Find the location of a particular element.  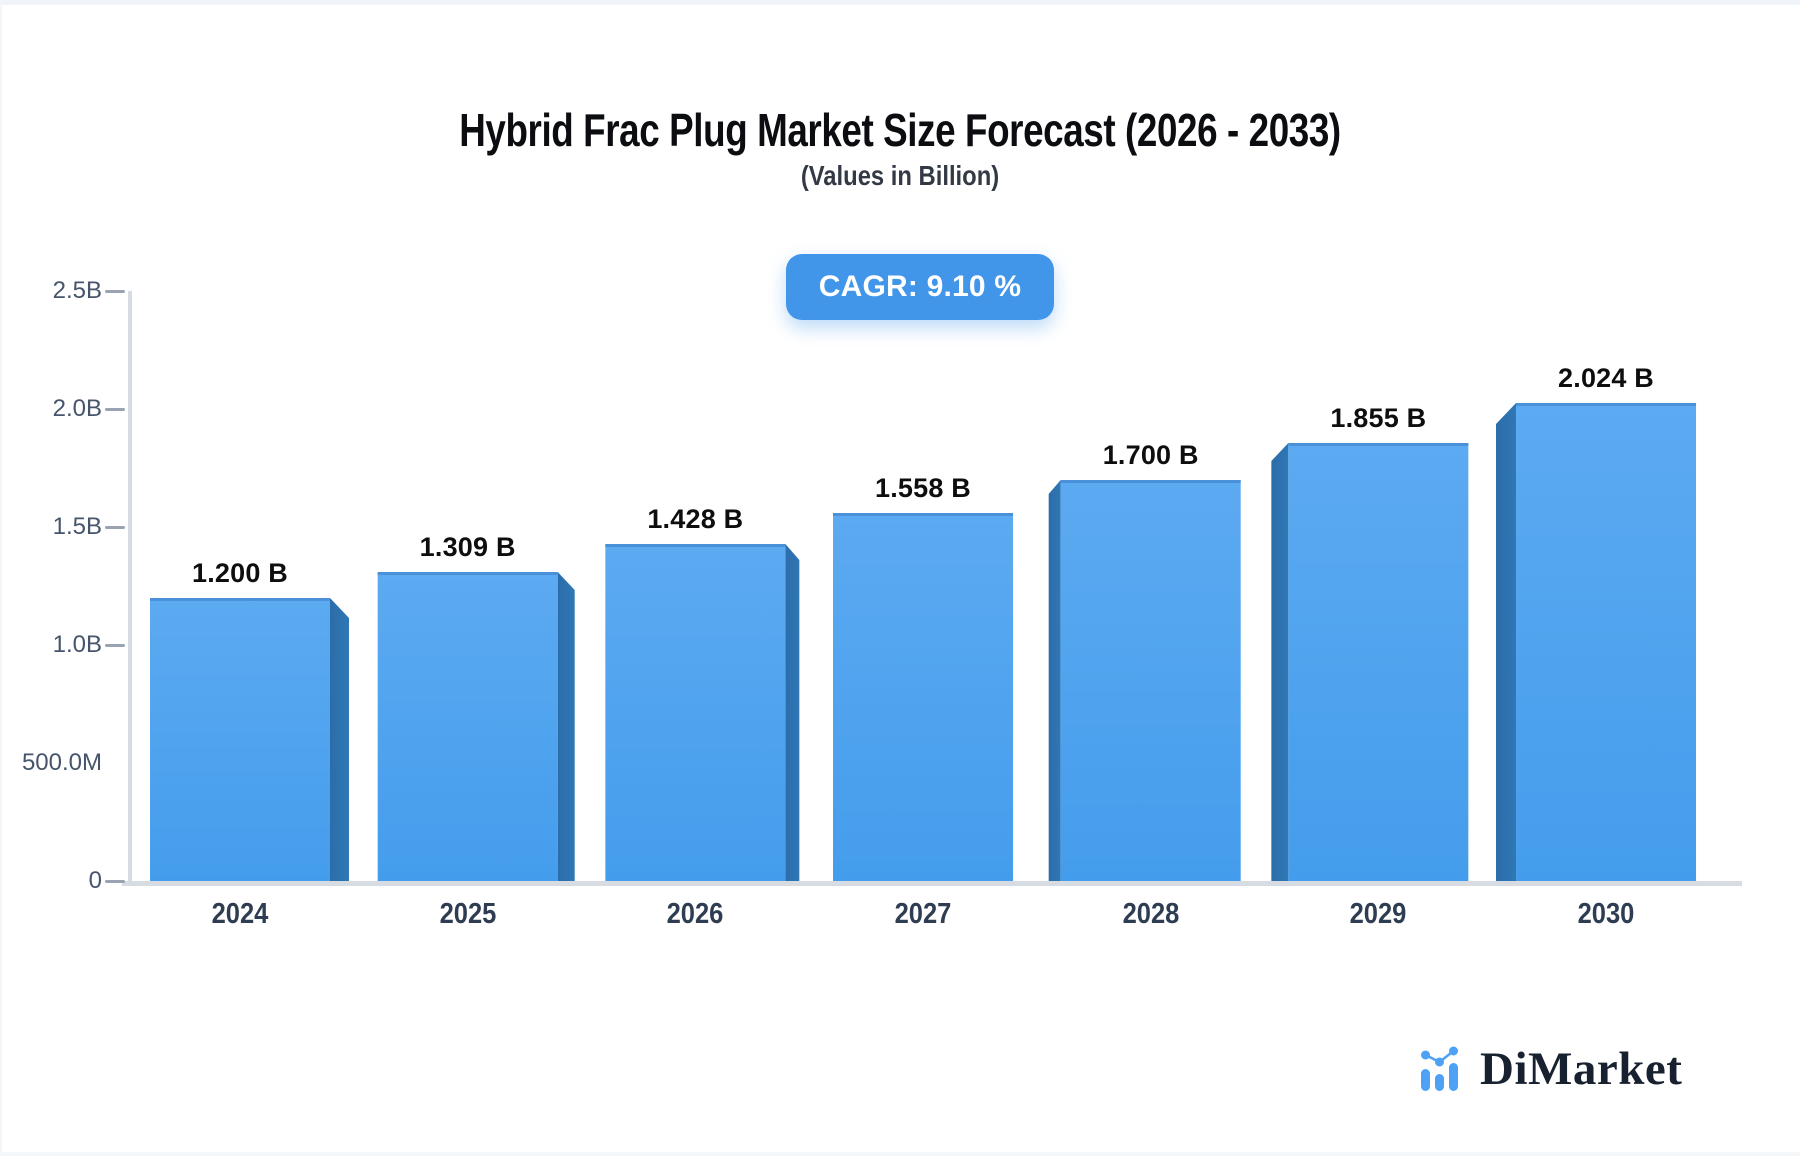

bar-value-label: 1.309 B is located at coordinates (467, 547).